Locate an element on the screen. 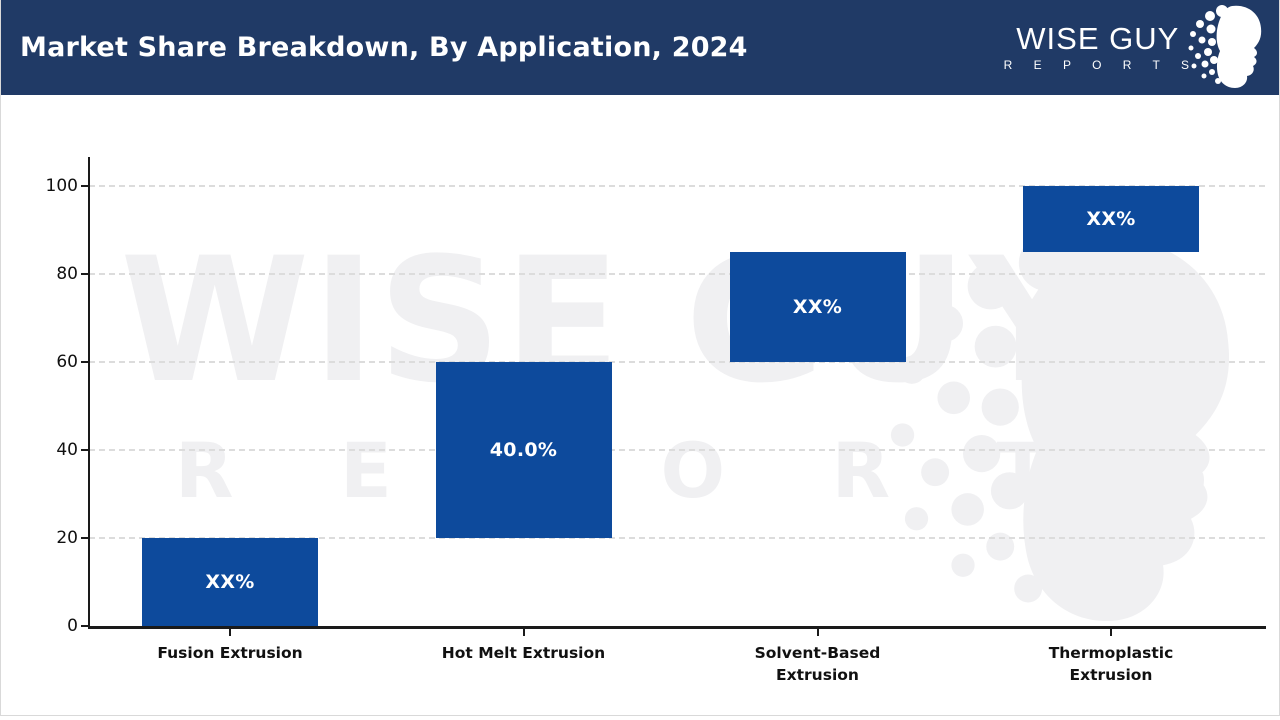 Image resolution: width=1280 pixels, height=720 pixels. brand-logo-text: WISE GUY R E P O R T S is located at coordinates (1098, 47).